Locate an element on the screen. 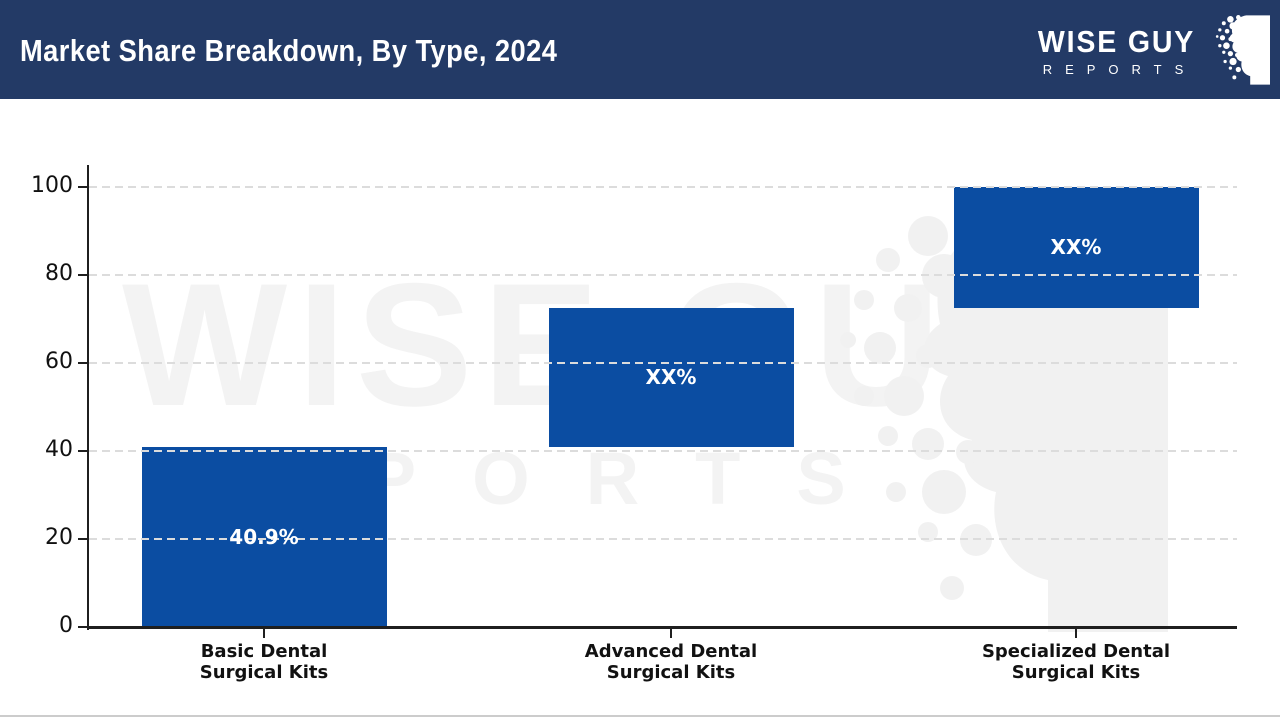  y-tick-label: 60 is located at coordinates (59, 361).